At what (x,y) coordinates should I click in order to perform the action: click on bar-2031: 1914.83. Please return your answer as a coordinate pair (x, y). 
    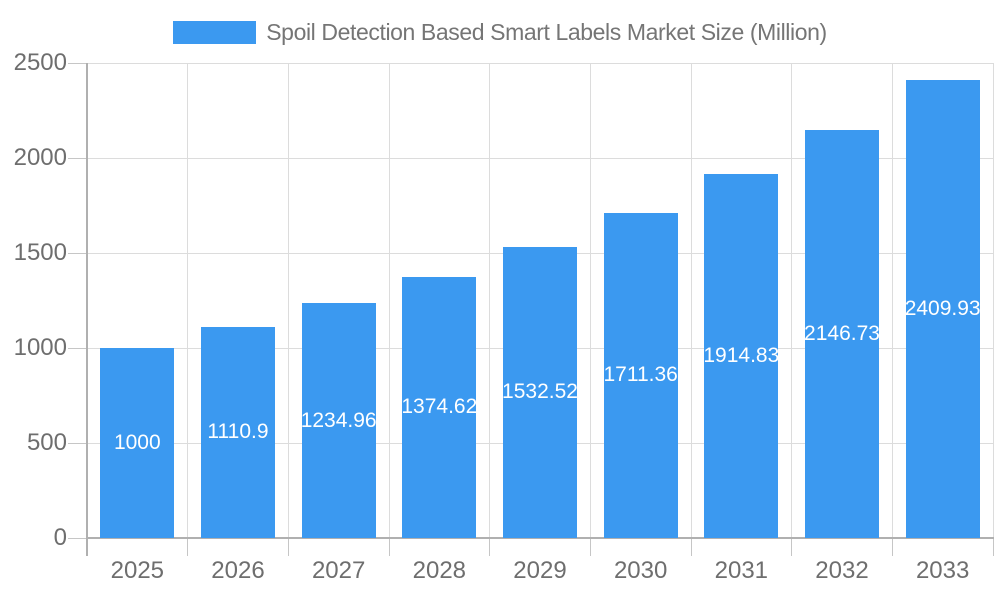
    Looking at the image, I should click on (741, 356).